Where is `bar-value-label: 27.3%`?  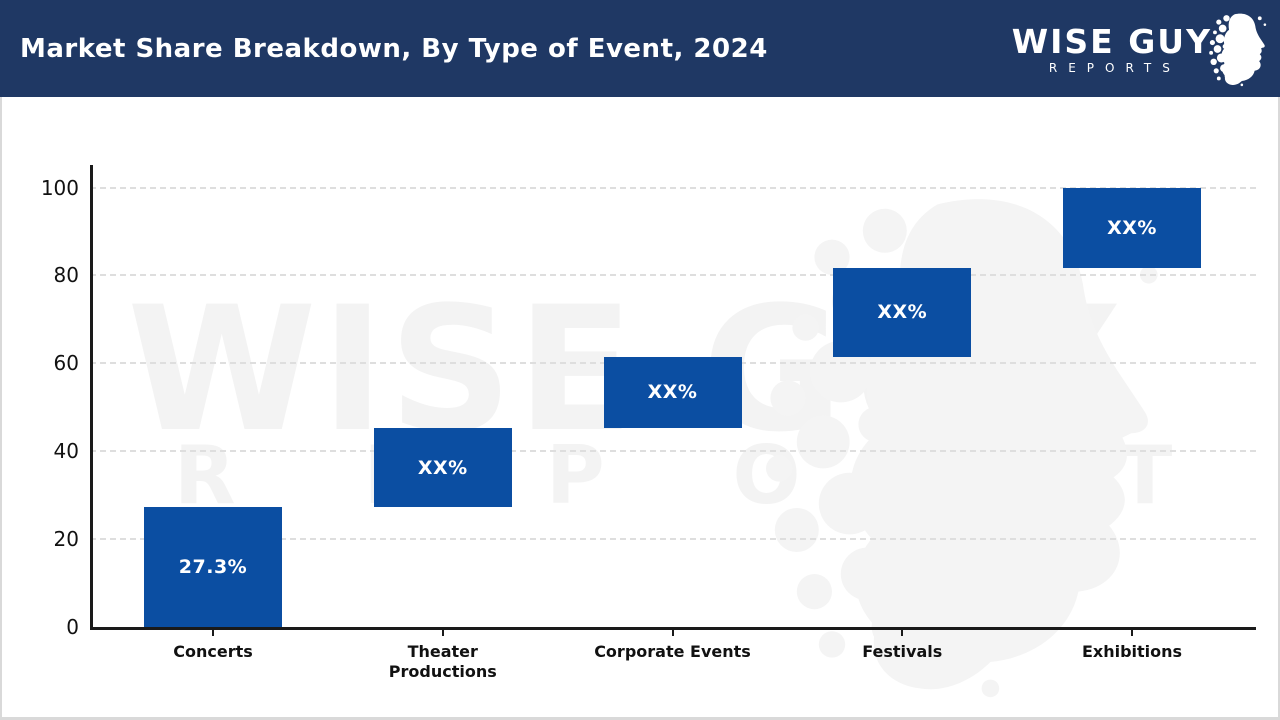 bar-value-label: 27.3% is located at coordinates (213, 567).